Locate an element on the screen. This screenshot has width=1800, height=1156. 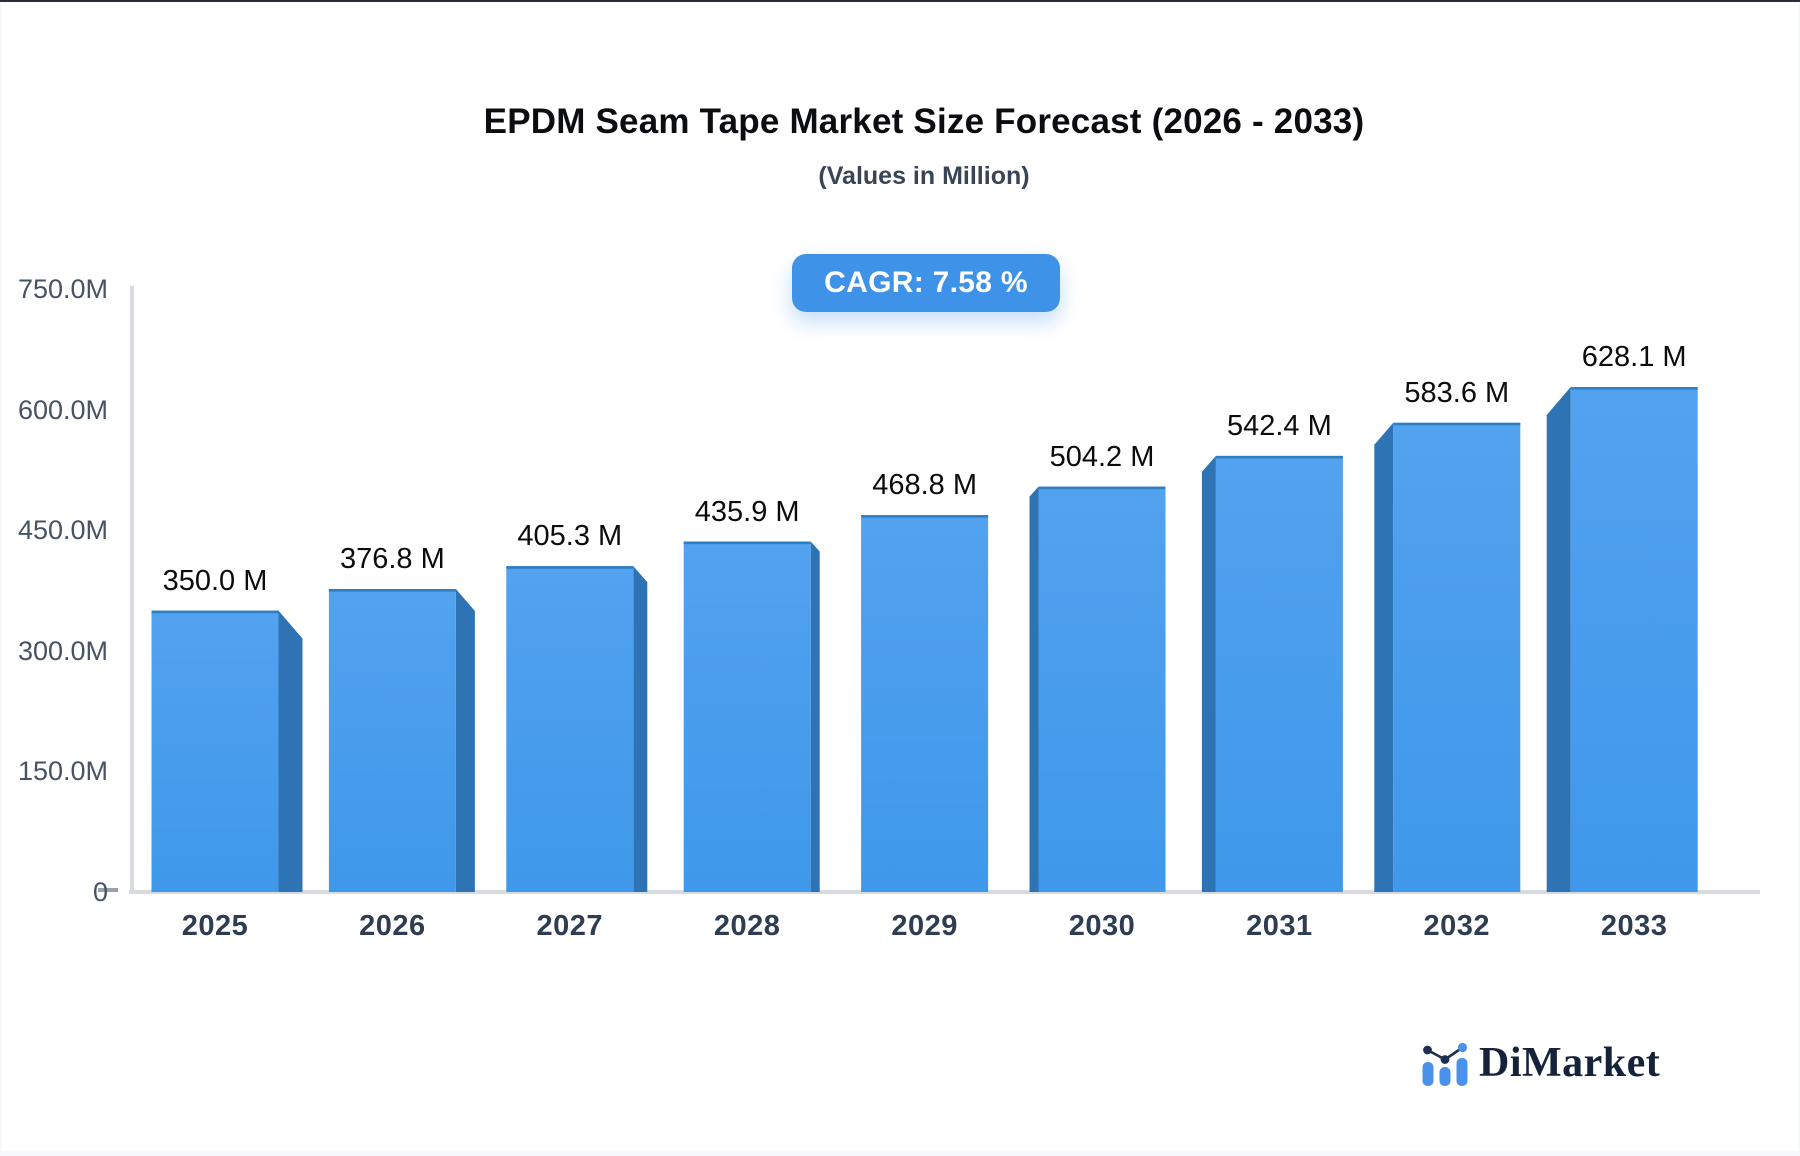
x-category-label-2033: 2033 is located at coordinates (1634, 926).